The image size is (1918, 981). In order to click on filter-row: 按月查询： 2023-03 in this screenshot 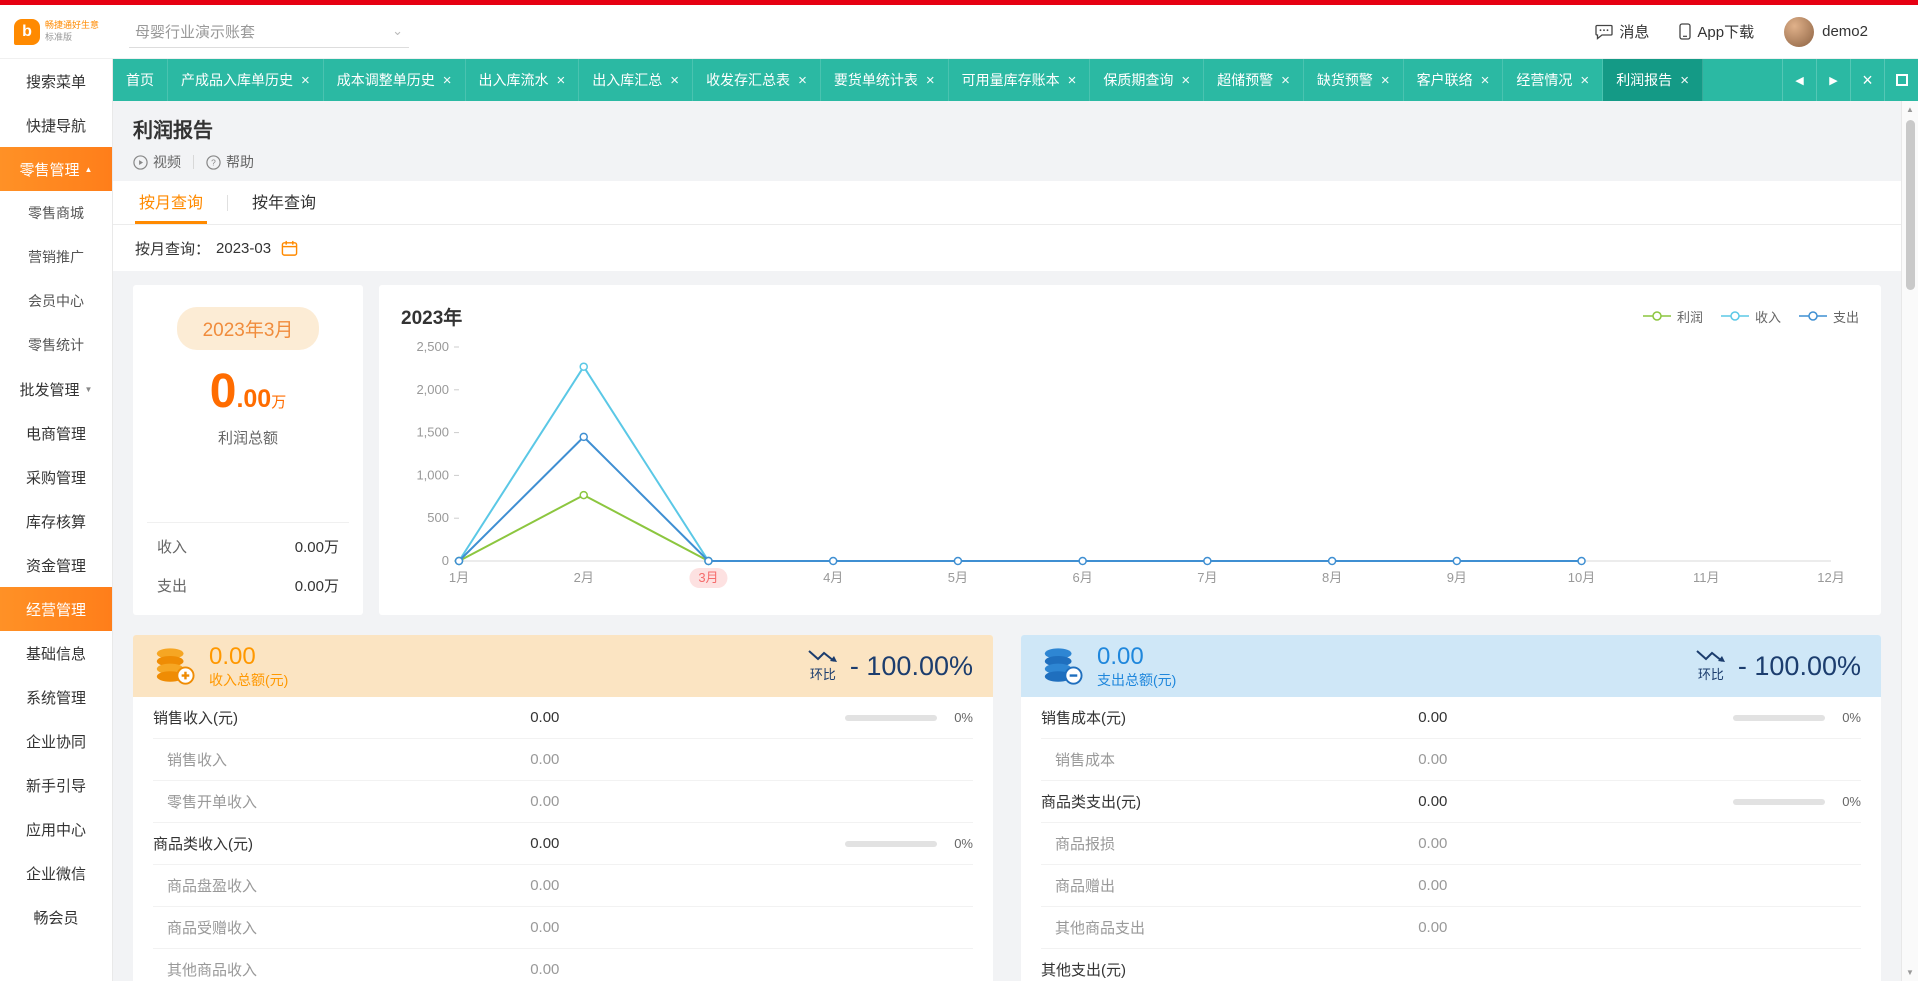, I will do `click(1007, 248)`.